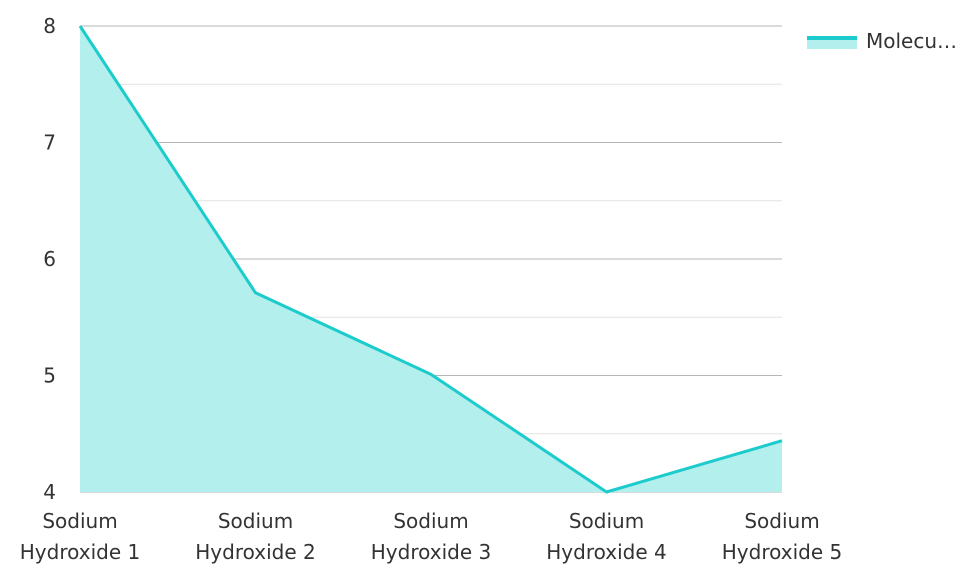  Describe the element at coordinates (49, 26) in the screenshot. I see `y-tick-label: 8` at that location.